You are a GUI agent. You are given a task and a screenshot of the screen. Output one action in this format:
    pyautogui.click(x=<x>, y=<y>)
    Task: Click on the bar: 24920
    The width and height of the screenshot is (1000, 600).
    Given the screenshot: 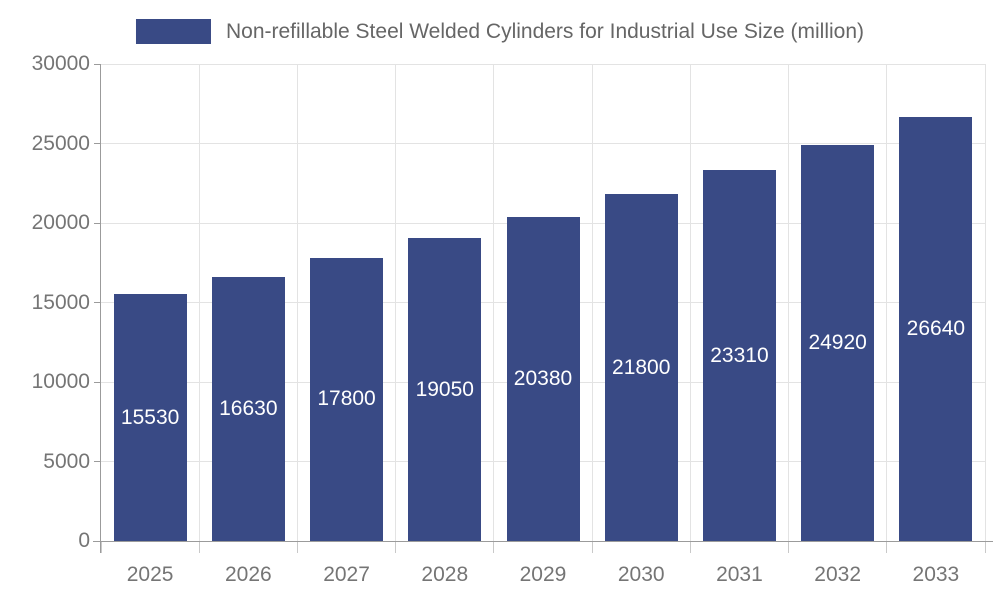 What is the action you would take?
    pyautogui.click(x=838, y=342)
    